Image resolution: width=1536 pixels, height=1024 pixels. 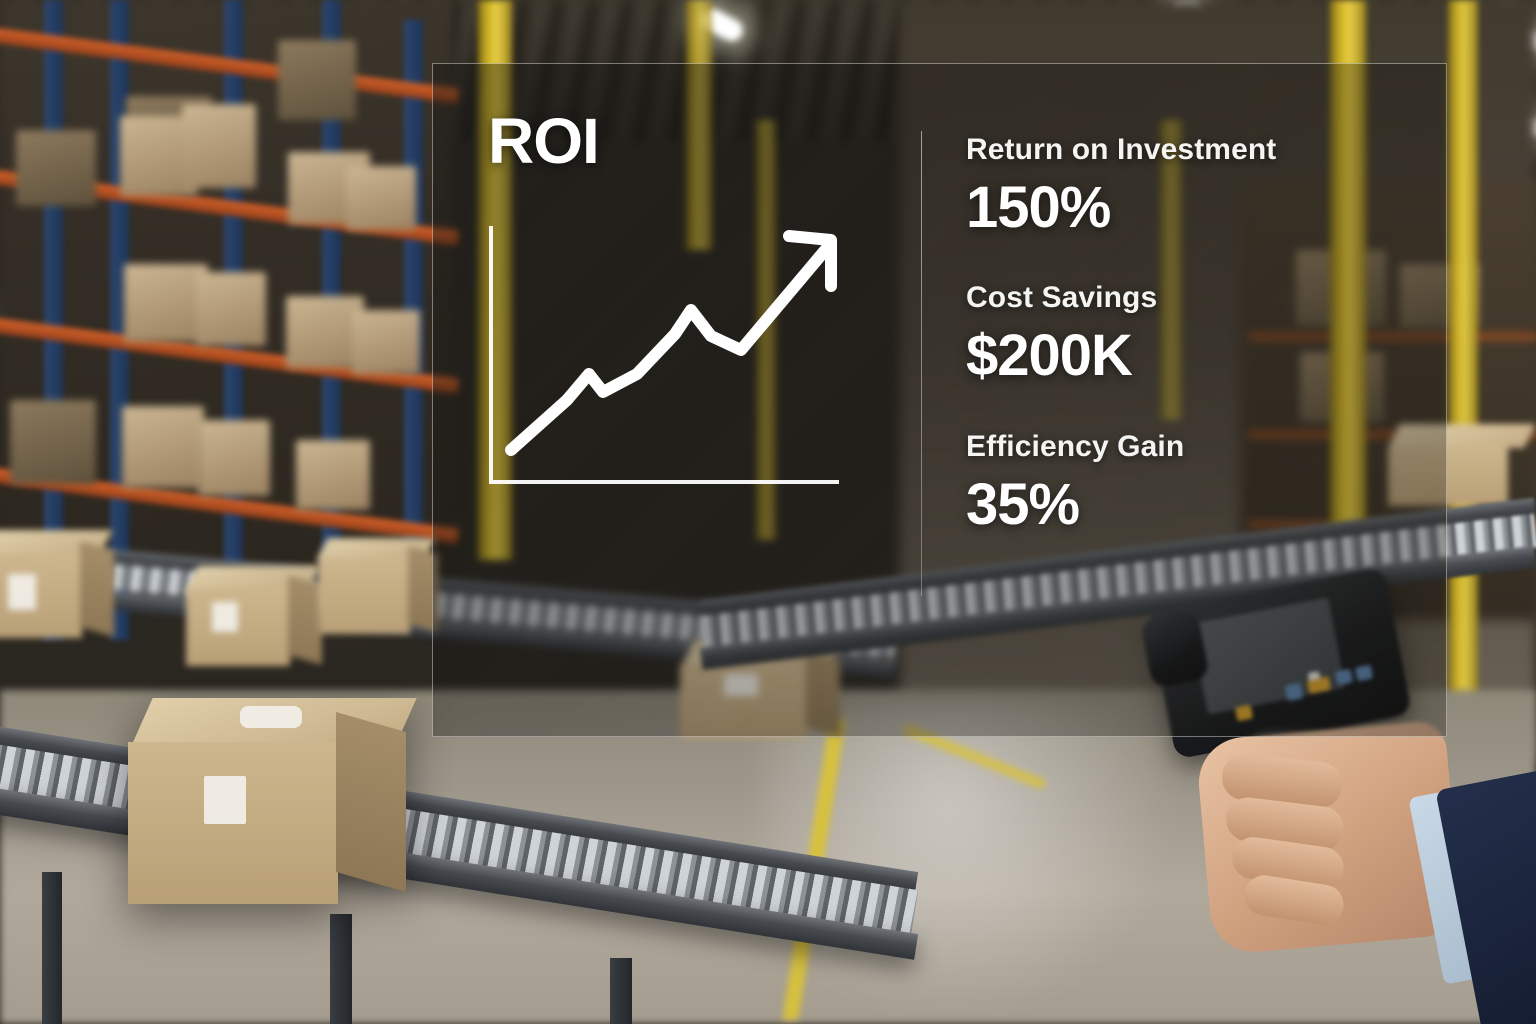 What do you see at coordinates (1038, 207) in the screenshot?
I see `metric-value: 150%` at bounding box center [1038, 207].